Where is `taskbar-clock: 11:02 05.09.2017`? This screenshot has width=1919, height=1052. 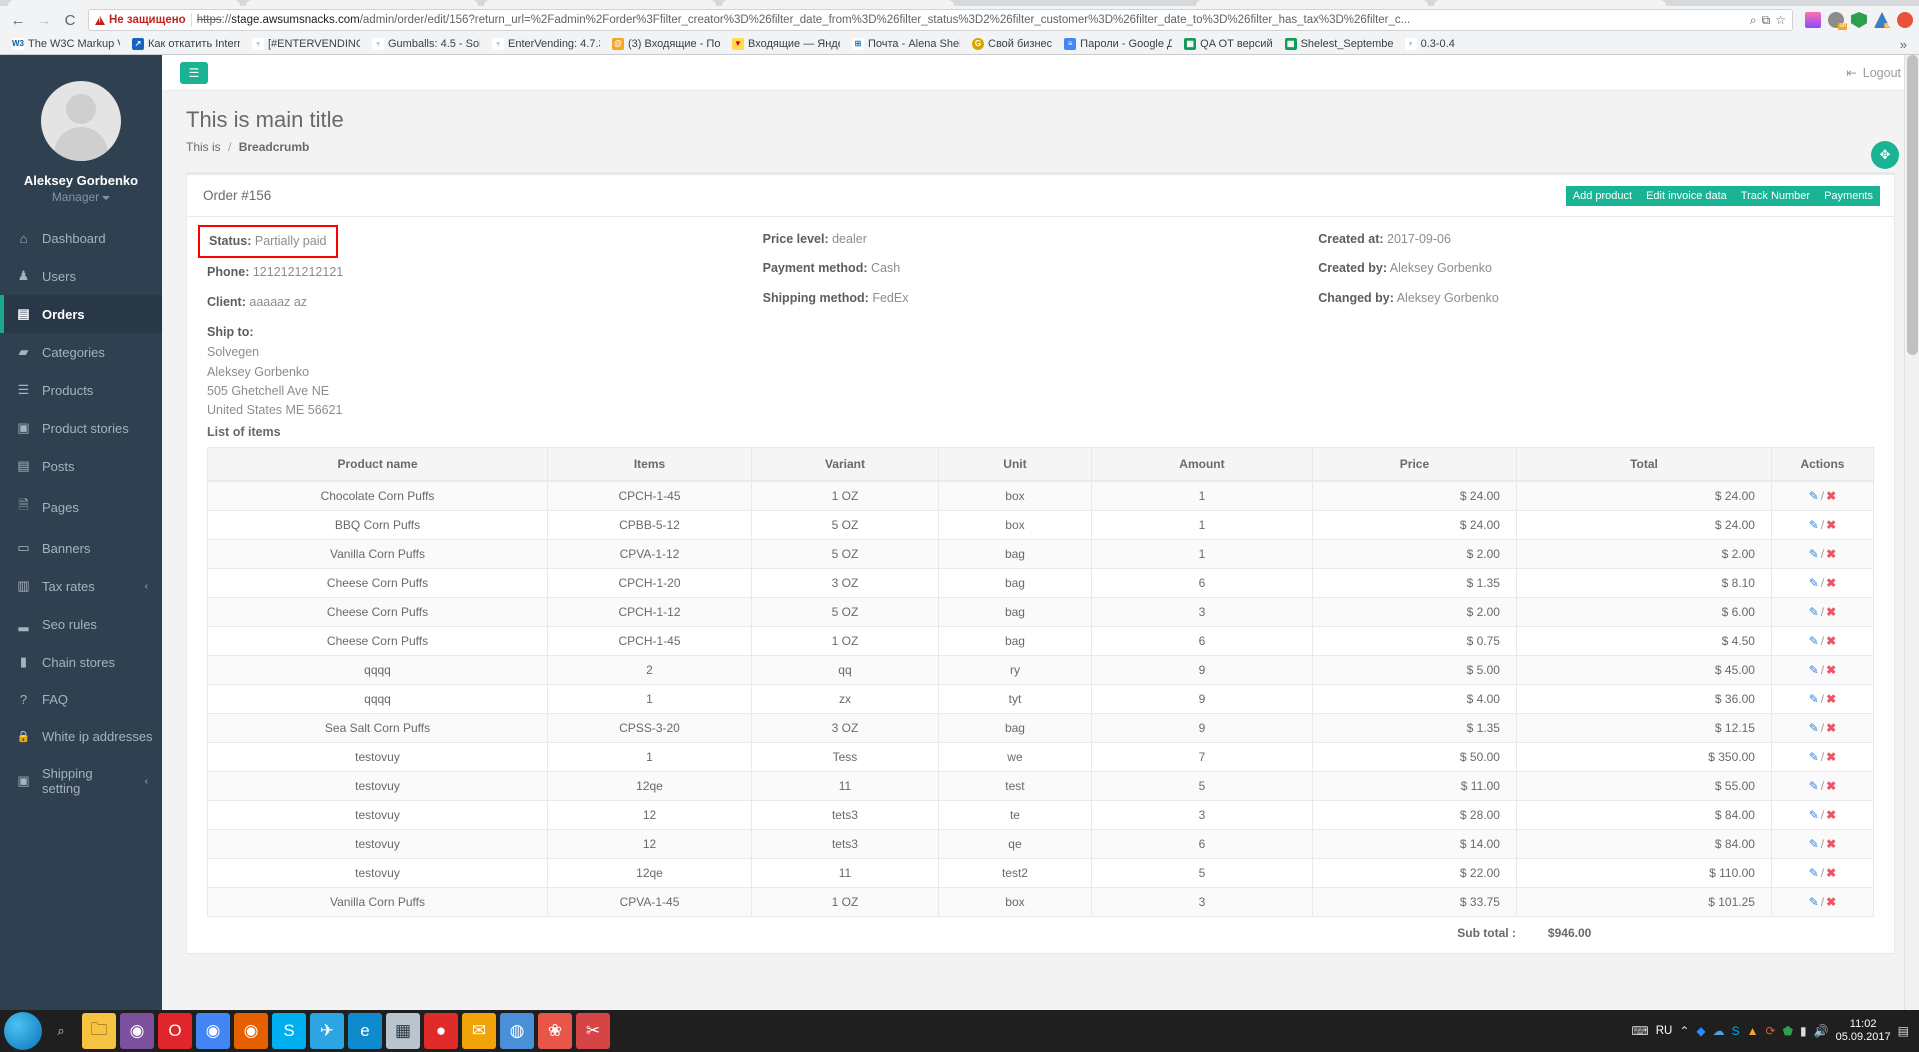
taskbar-clock: 11:02 05.09.2017 is located at coordinates (1863, 1031).